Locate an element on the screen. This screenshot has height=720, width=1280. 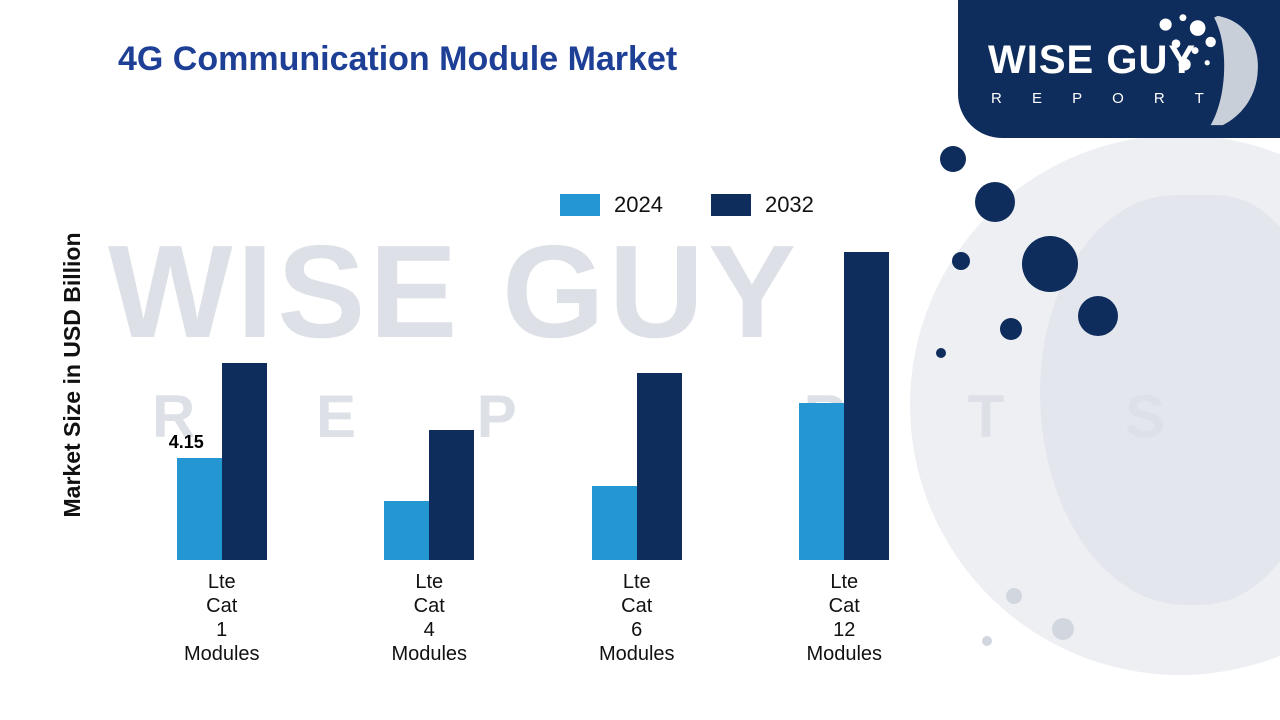
bar-group: Lte Cat 4 Modules is located at coordinates (429, 448).